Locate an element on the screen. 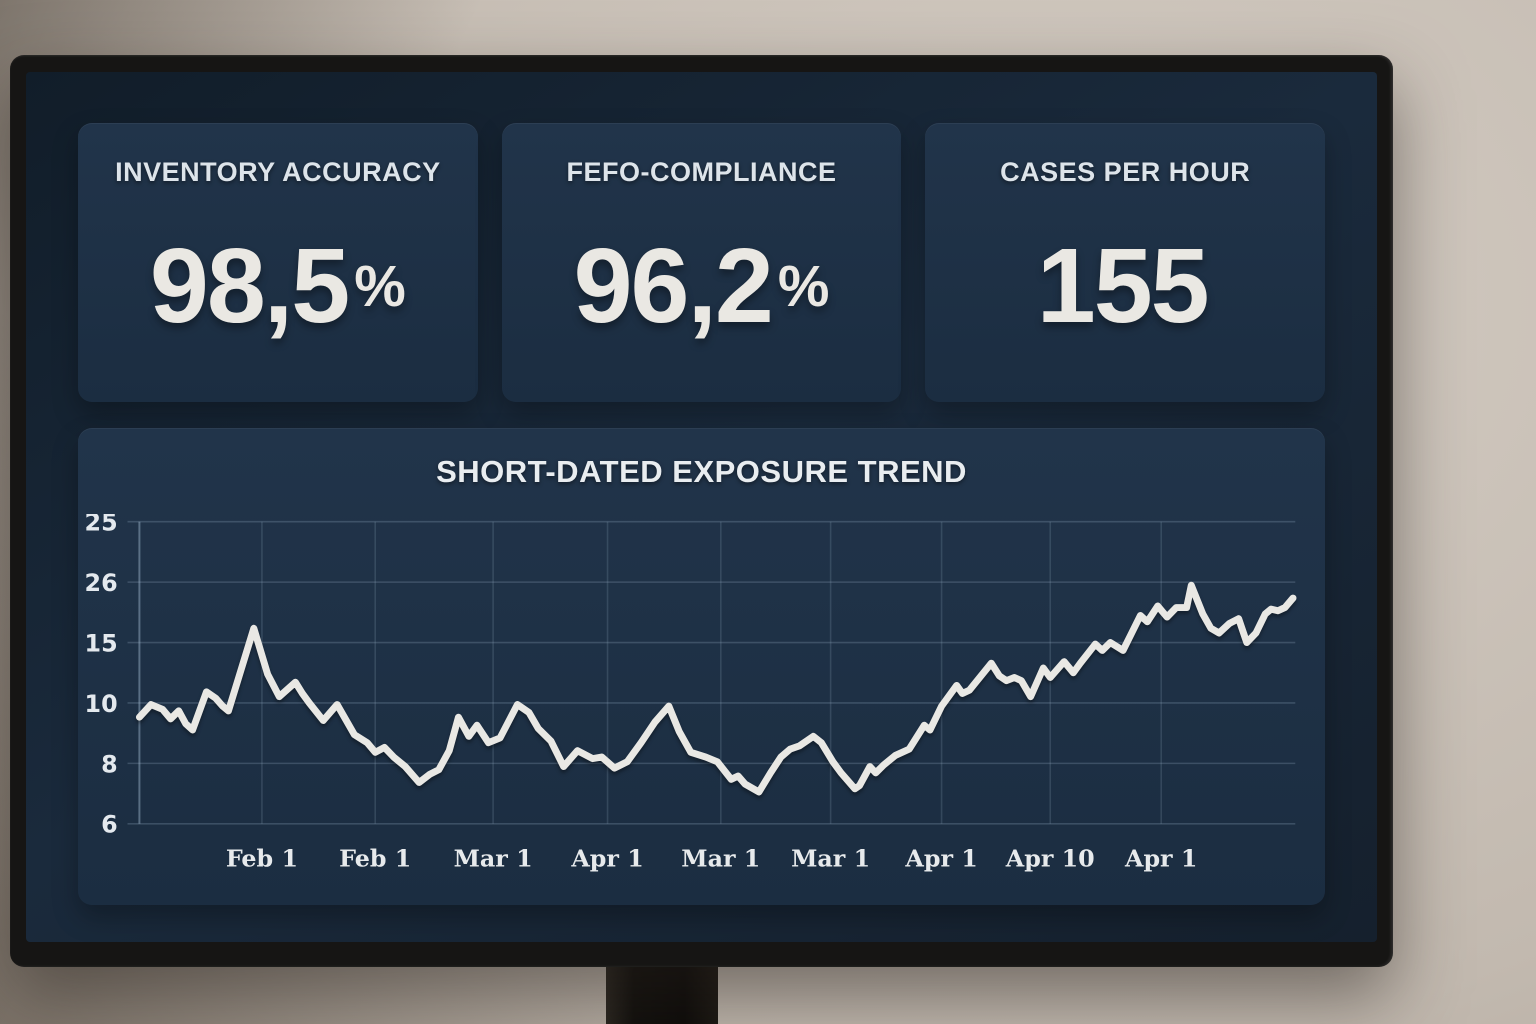  kpi-card-inventory-accuracy: INVENTORY ACCURACY 98,5% is located at coordinates (278, 262).